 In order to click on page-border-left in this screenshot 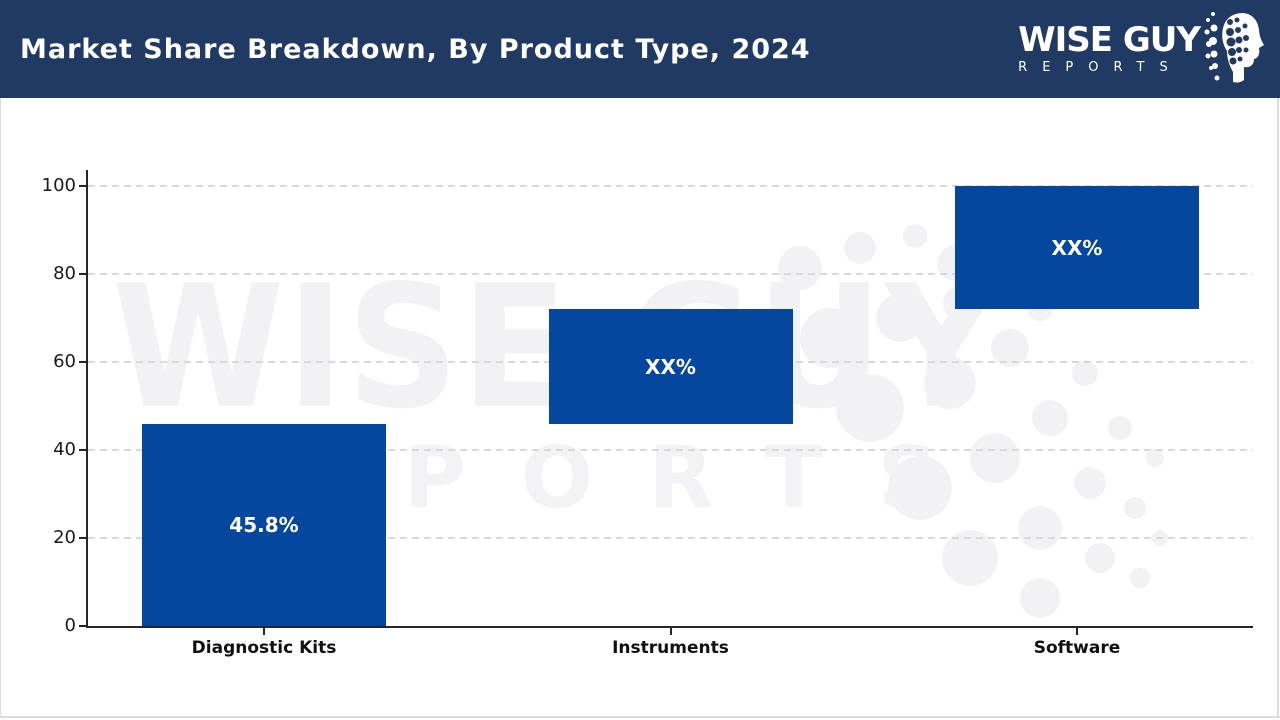, I will do `click(0, 408)`.